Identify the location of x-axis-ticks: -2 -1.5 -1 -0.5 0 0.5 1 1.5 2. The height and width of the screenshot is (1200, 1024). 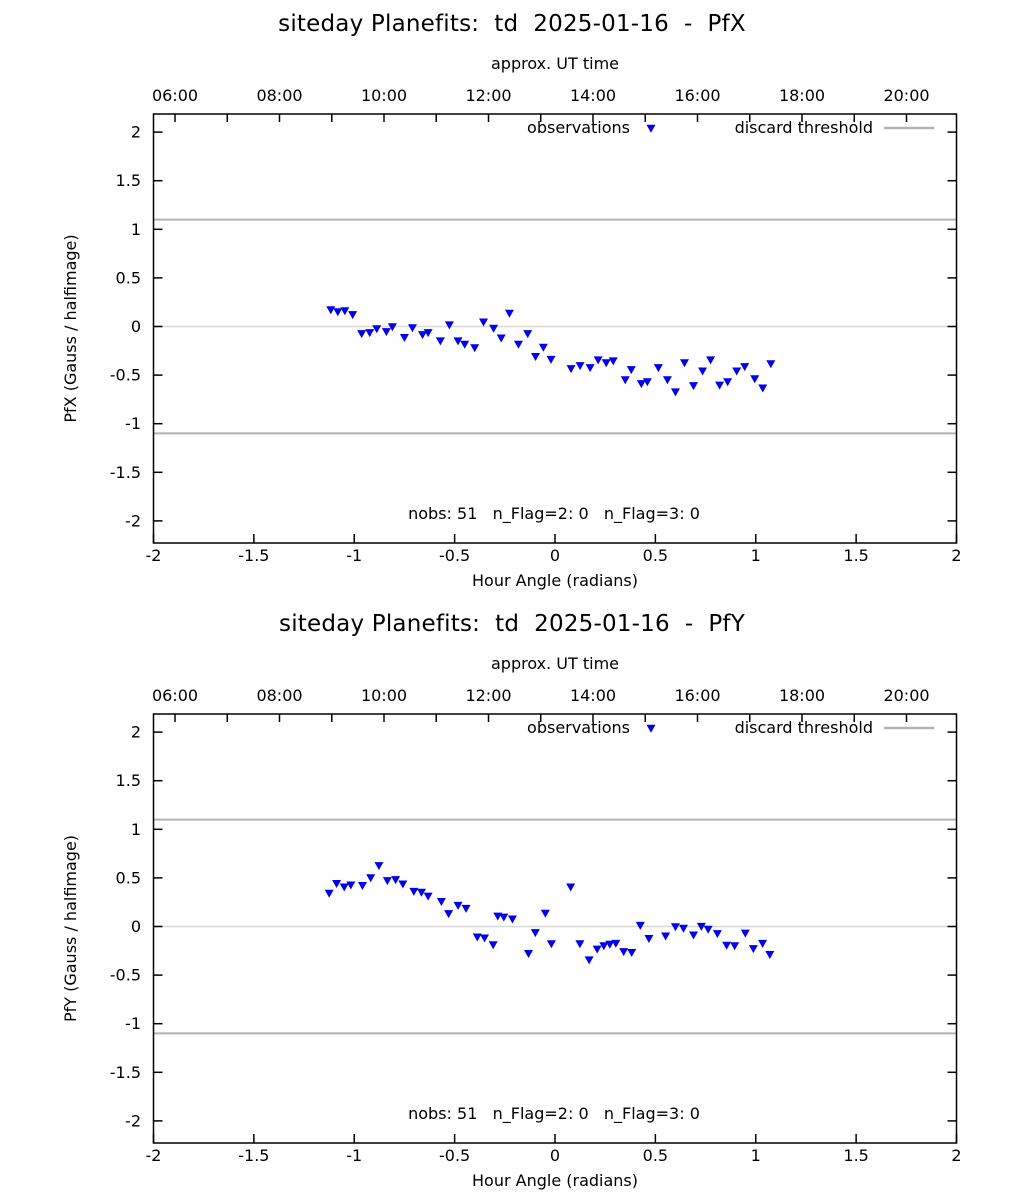
(554, 1149).